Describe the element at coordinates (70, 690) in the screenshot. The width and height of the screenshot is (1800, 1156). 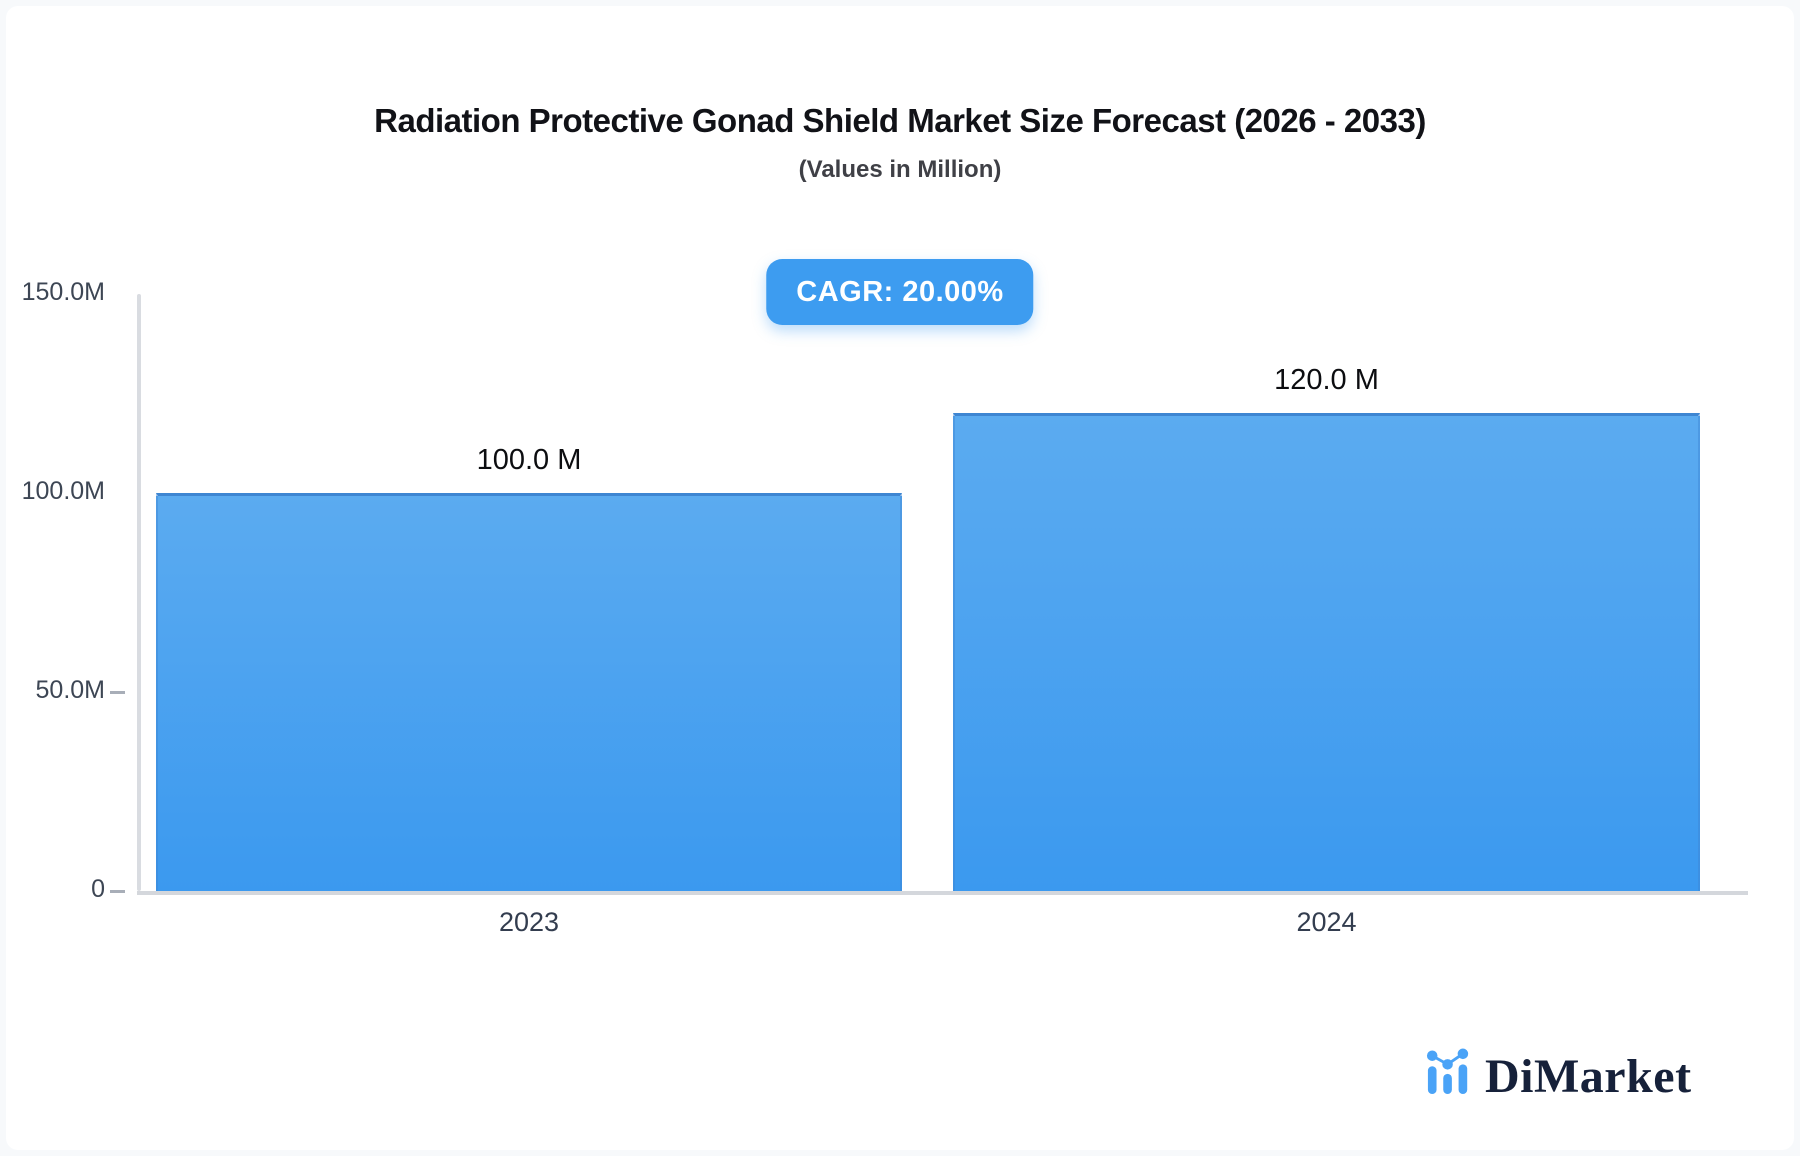
I see `y-tick-label-50: 50.0M` at that location.